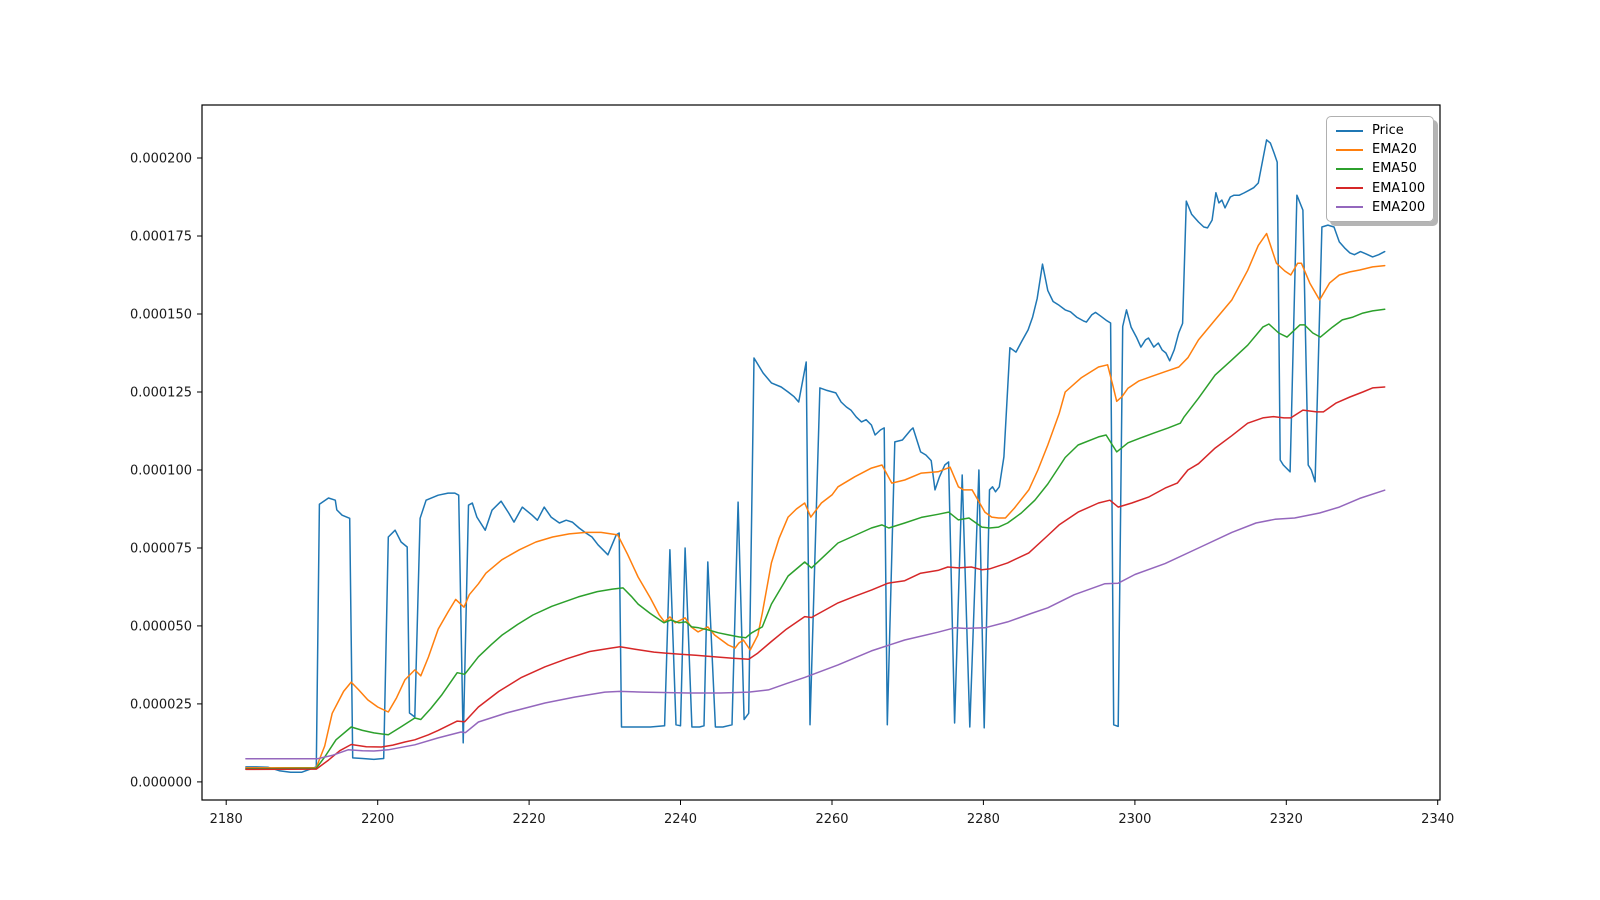 Image resolution: width=1600 pixels, height=900 pixels. Describe the element at coordinates (1286, 819) in the screenshot. I see `x-tick-label: 2320` at that location.